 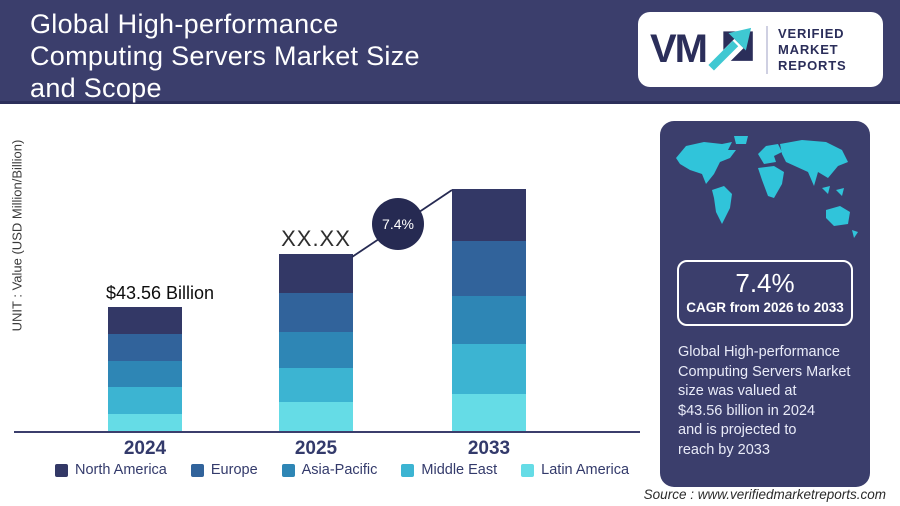 I want to click on legend-item-north-america: North America, so click(x=111, y=470).